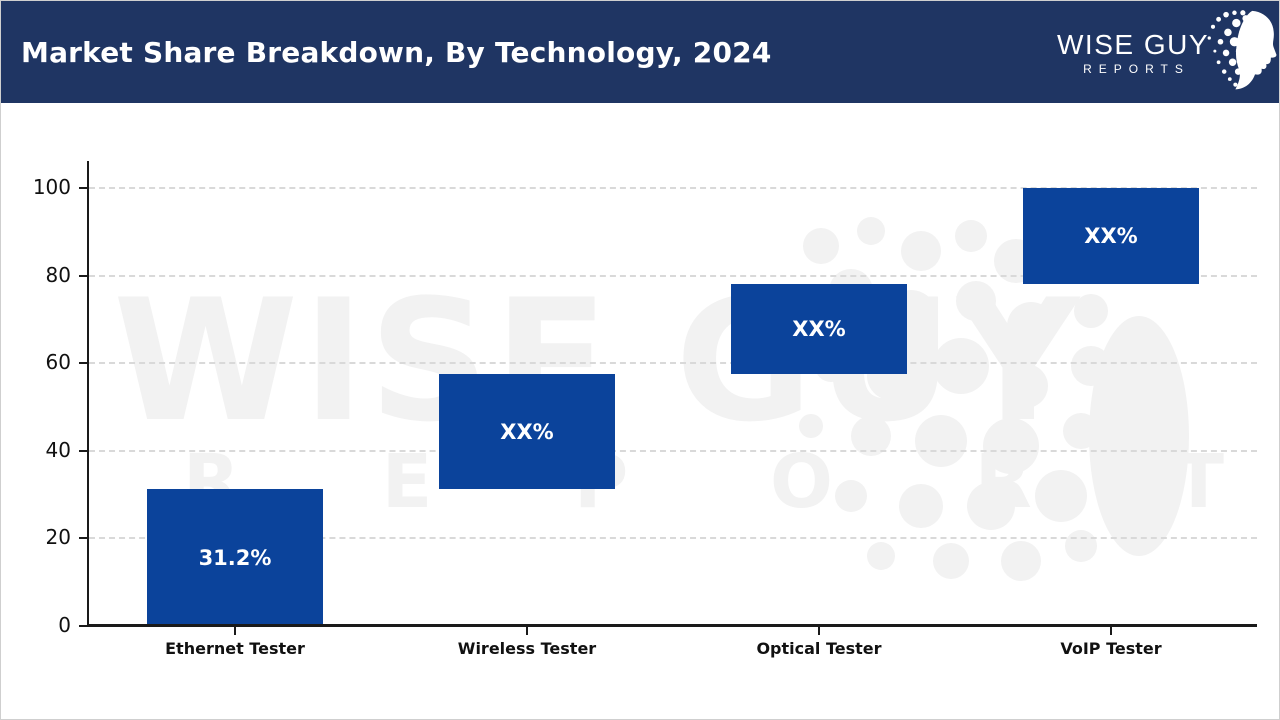  Describe the element at coordinates (1132, 44) in the screenshot. I see `logo-wordmark: WISE GUY` at that location.